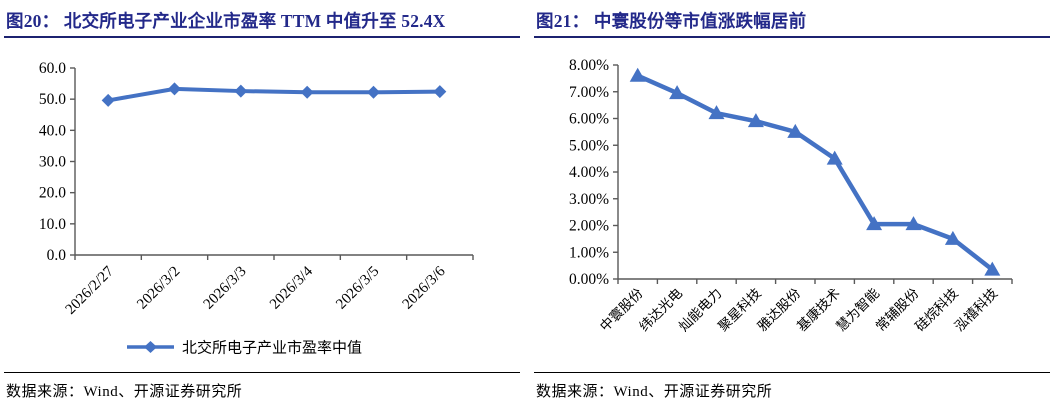 Image resolution: width=1060 pixels, height=414 pixels. I want to click on y-tick-label: 0.0, so click(57, 255).